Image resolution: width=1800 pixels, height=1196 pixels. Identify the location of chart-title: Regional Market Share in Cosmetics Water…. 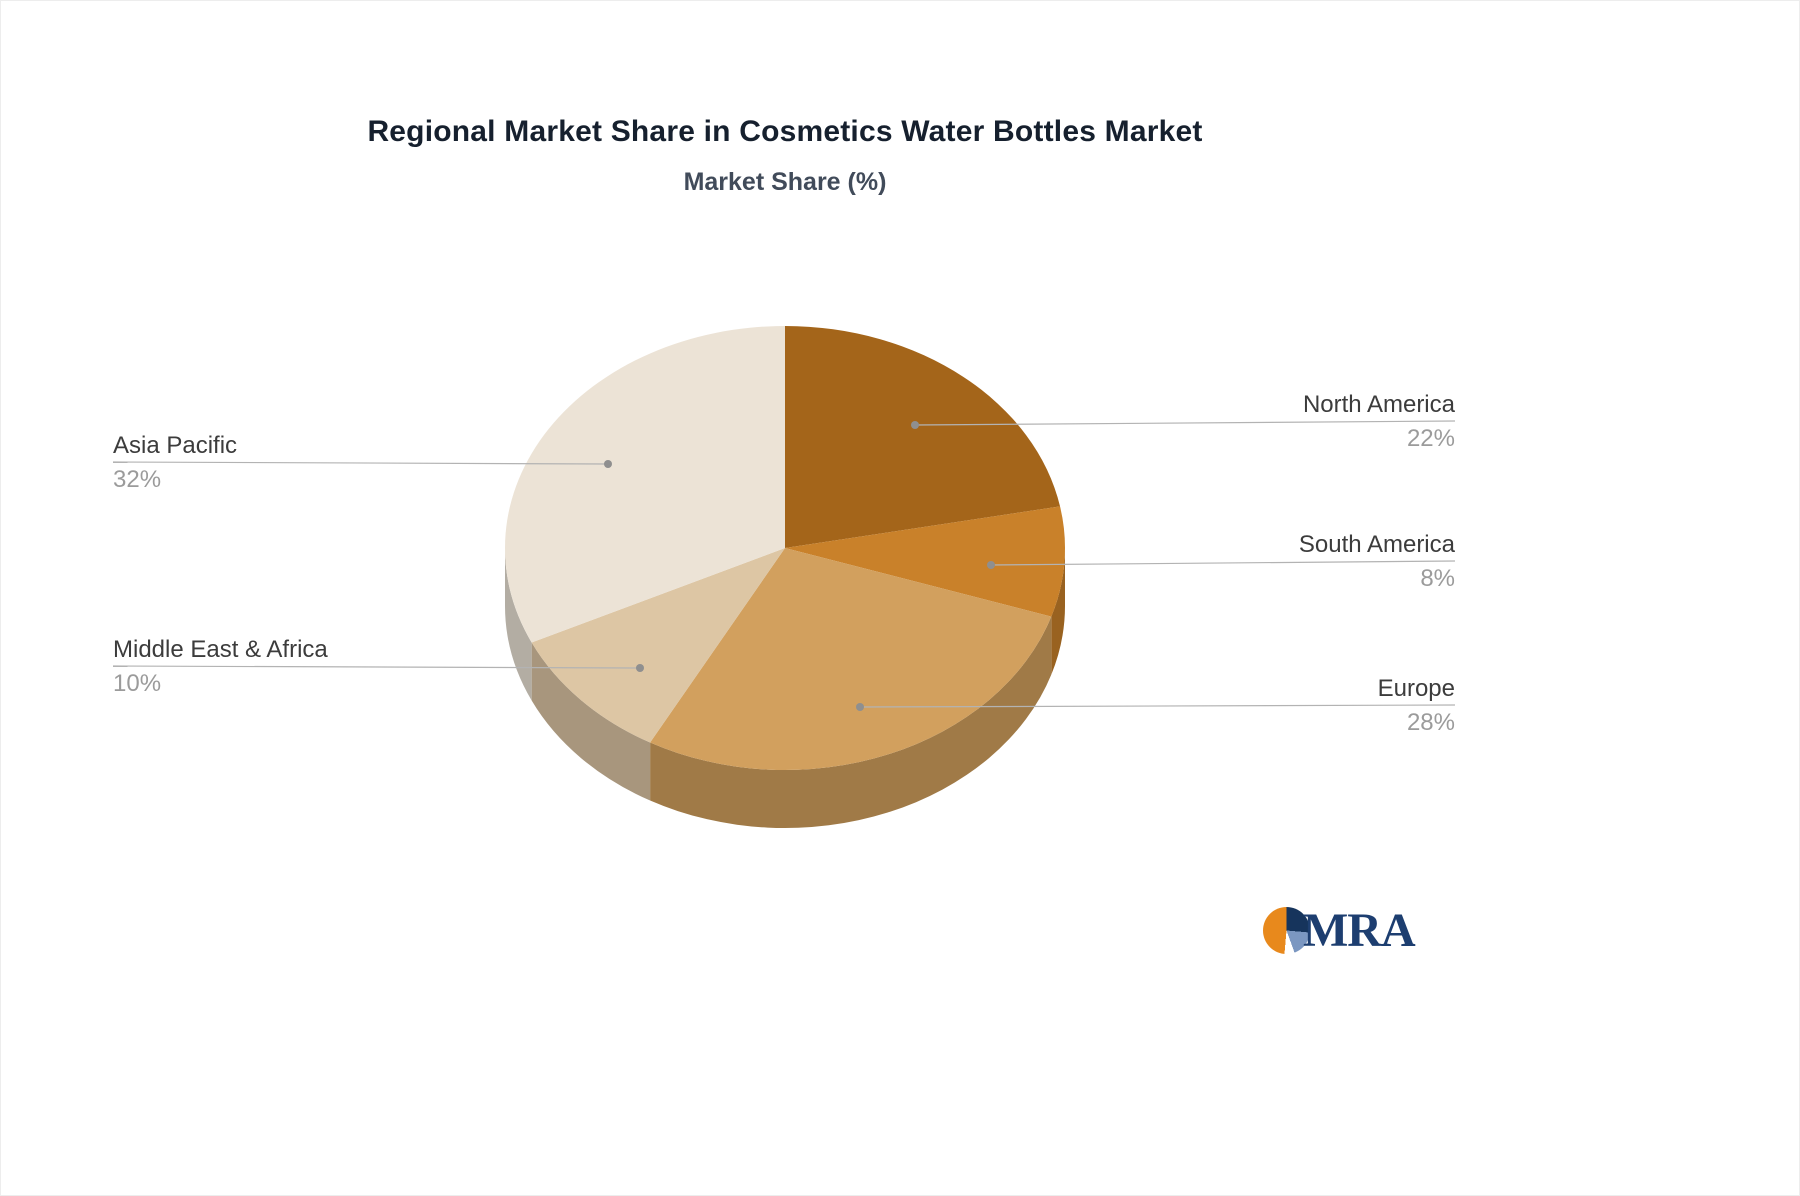
(785, 131).